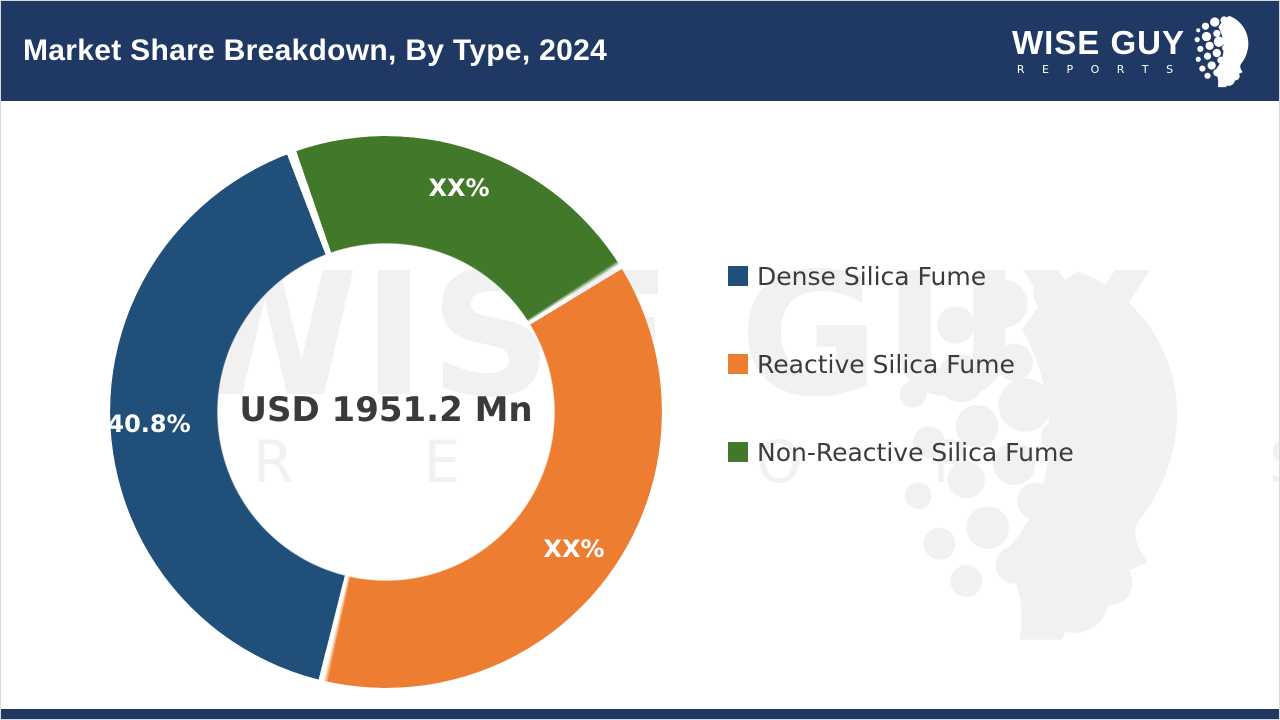 The width and height of the screenshot is (1280, 720). What do you see at coordinates (1098, 42) in the screenshot?
I see `logo-name: WISE GUY` at bounding box center [1098, 42].